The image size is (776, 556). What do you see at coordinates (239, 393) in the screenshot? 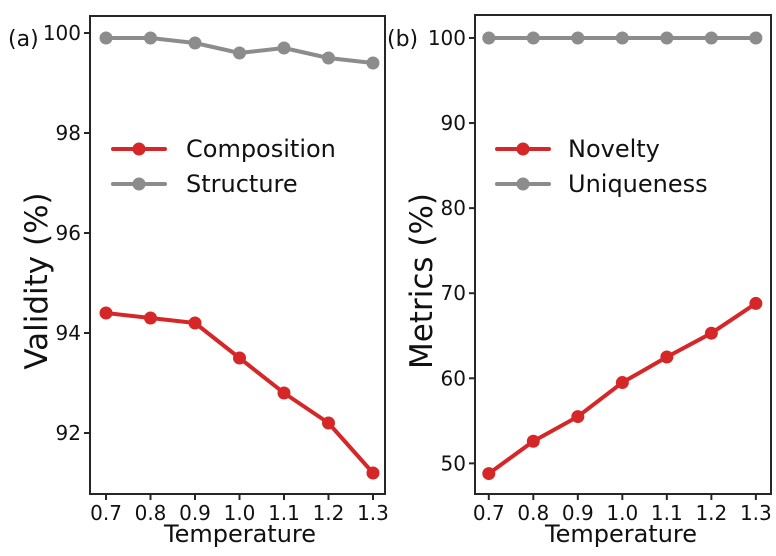
I see `panel-a-series-composition-line` at bounding box center [239, 393].